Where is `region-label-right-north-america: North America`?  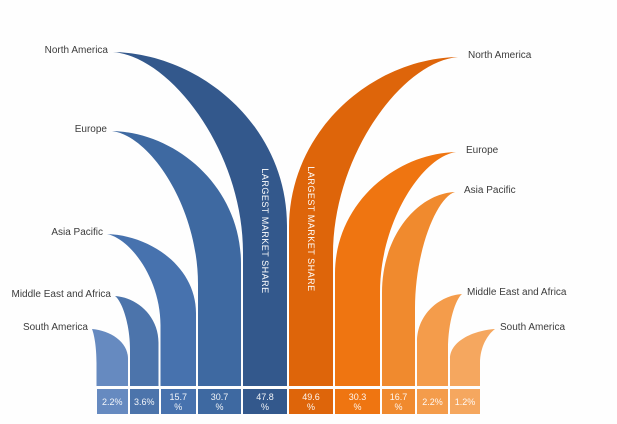 region-label-right-north-america: North America is located at coordinates (500, 55).